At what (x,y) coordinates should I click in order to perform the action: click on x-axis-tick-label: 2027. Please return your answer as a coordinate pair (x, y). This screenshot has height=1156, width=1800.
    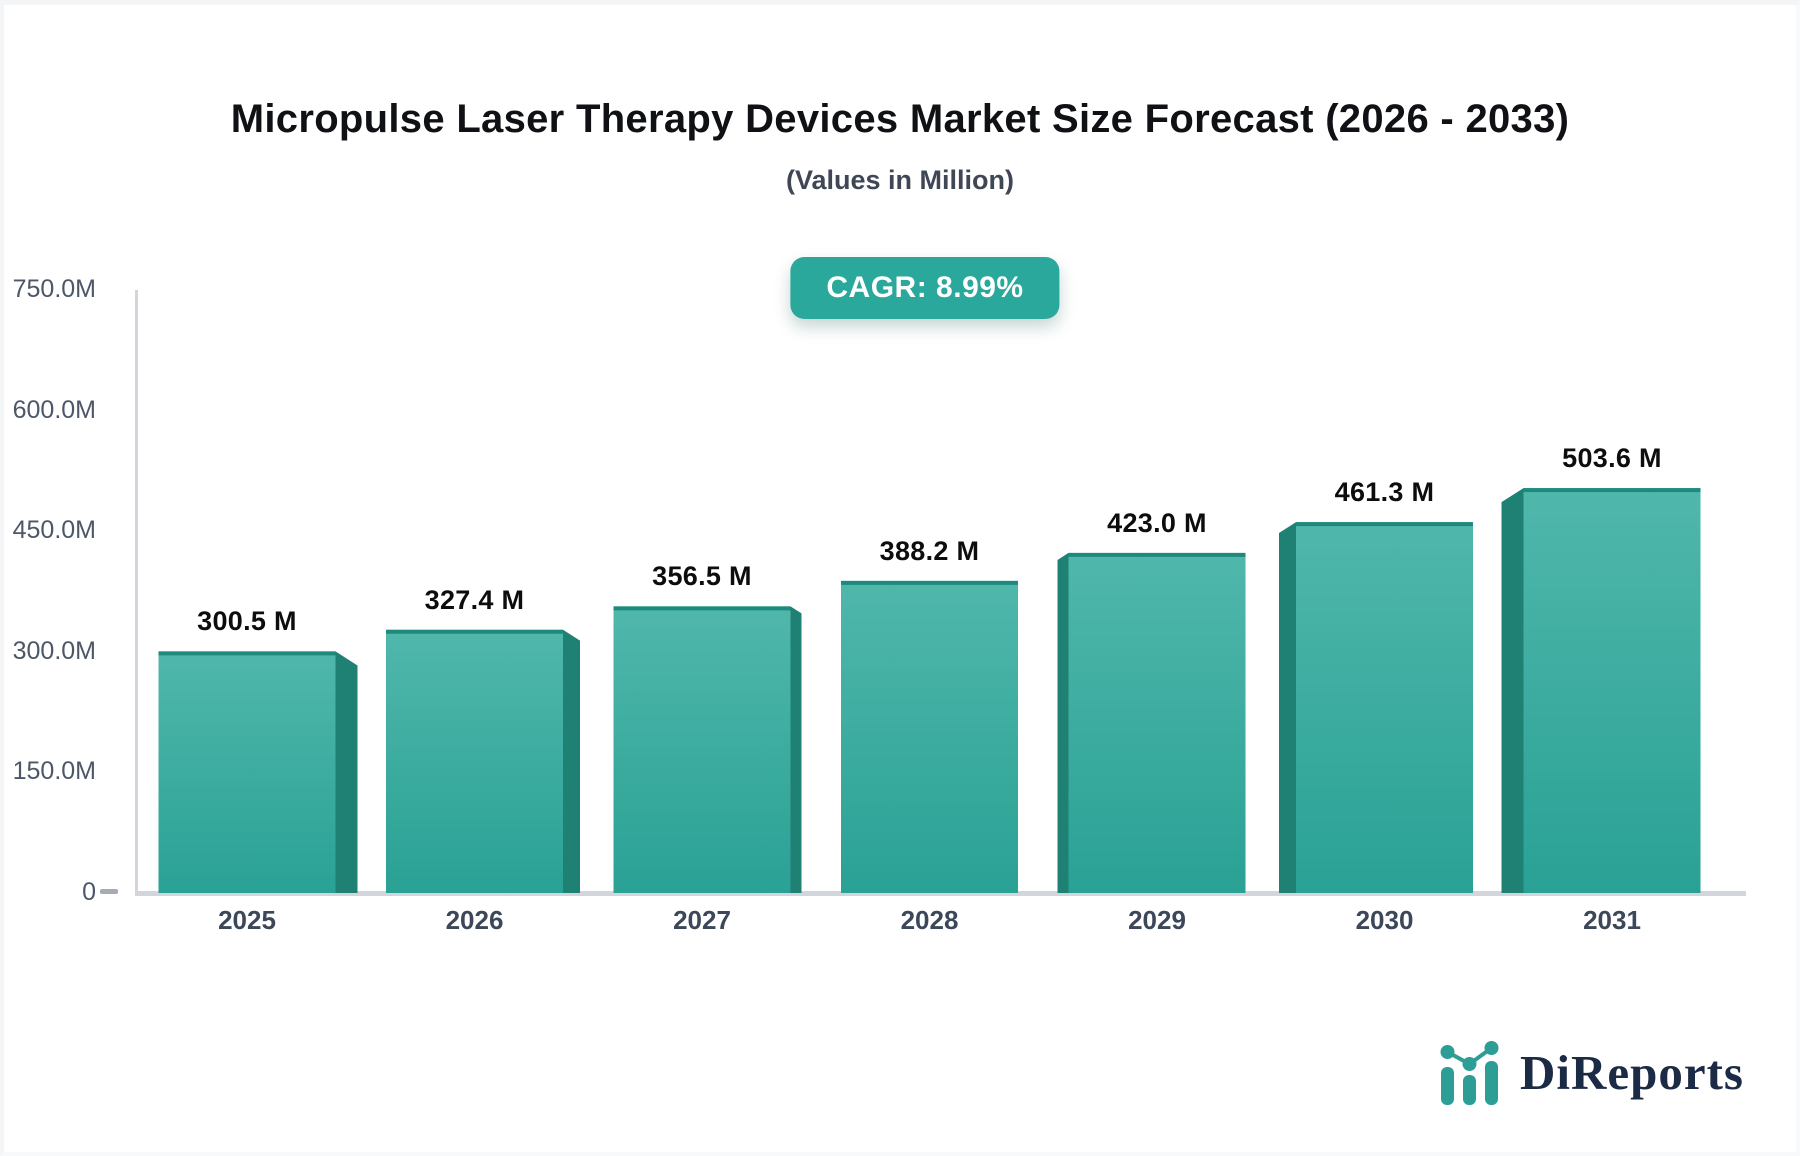
    Looking at the image, I should click on (702, 920).